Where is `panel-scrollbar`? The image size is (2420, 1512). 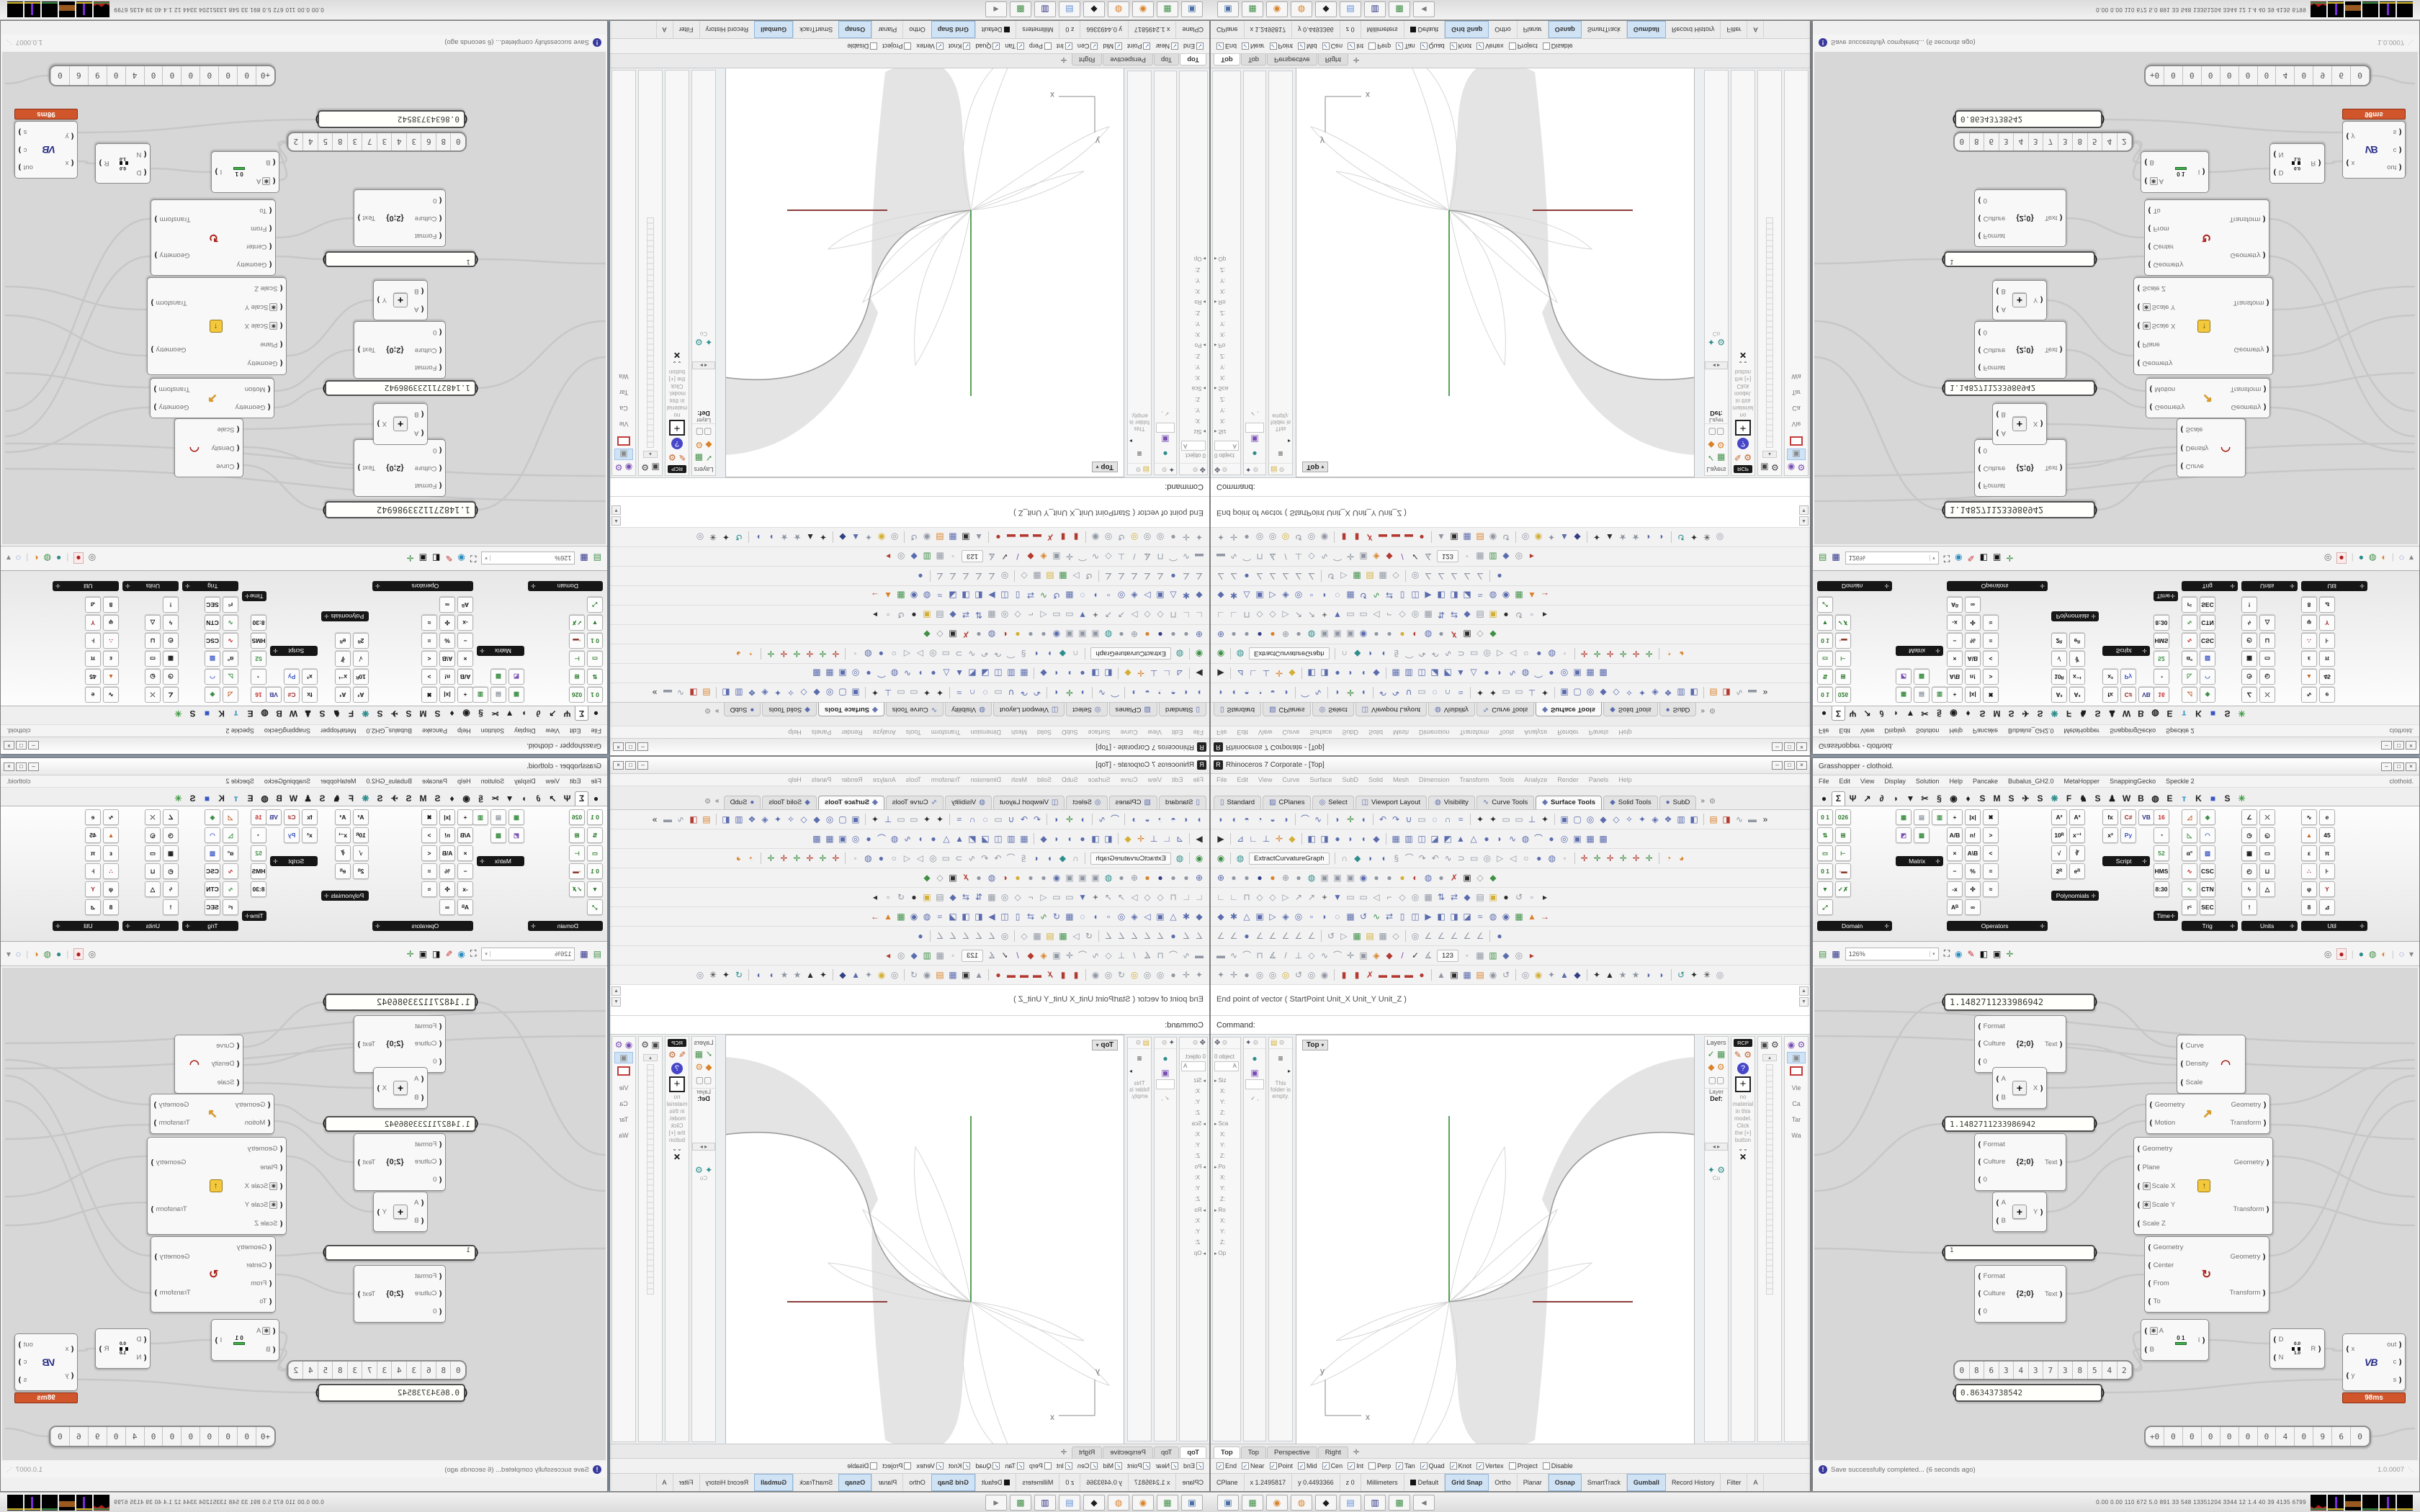
panel-scrollbar is located at coordinates (650, 1179).